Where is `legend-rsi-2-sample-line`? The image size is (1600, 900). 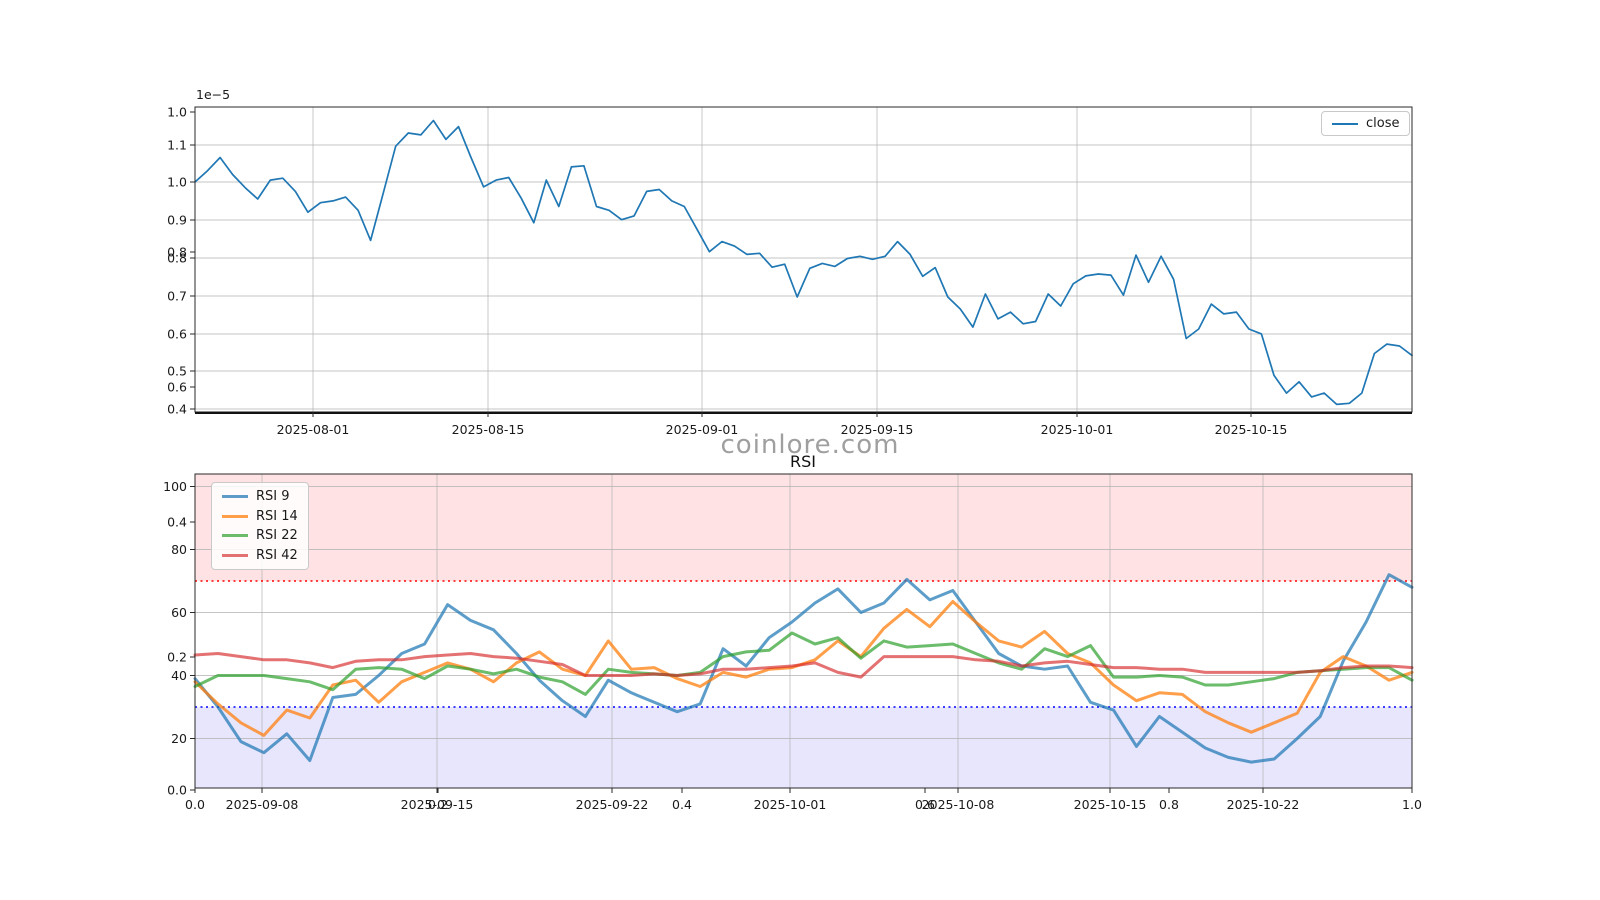 legend-rsi-2-sample-line is located at coordinates (235, 516).